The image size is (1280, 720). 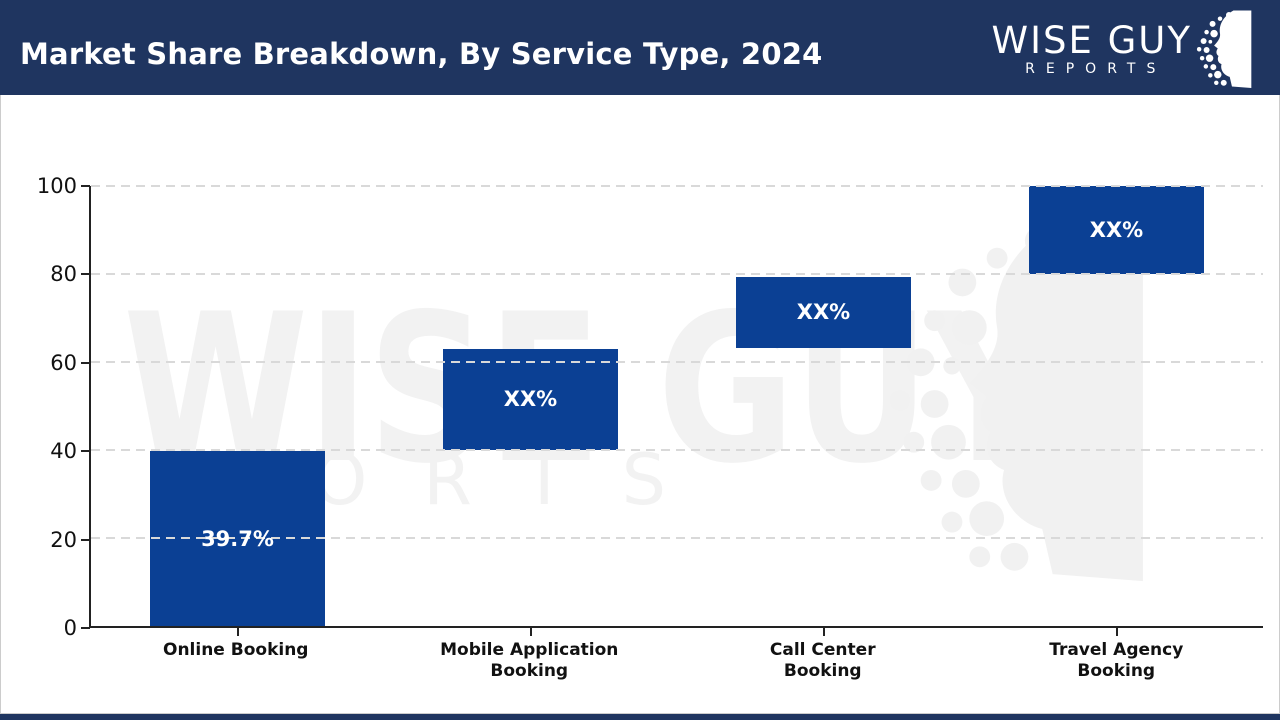 I want to click on bar-label-box: 39.7%, so click(x=238, y=538).